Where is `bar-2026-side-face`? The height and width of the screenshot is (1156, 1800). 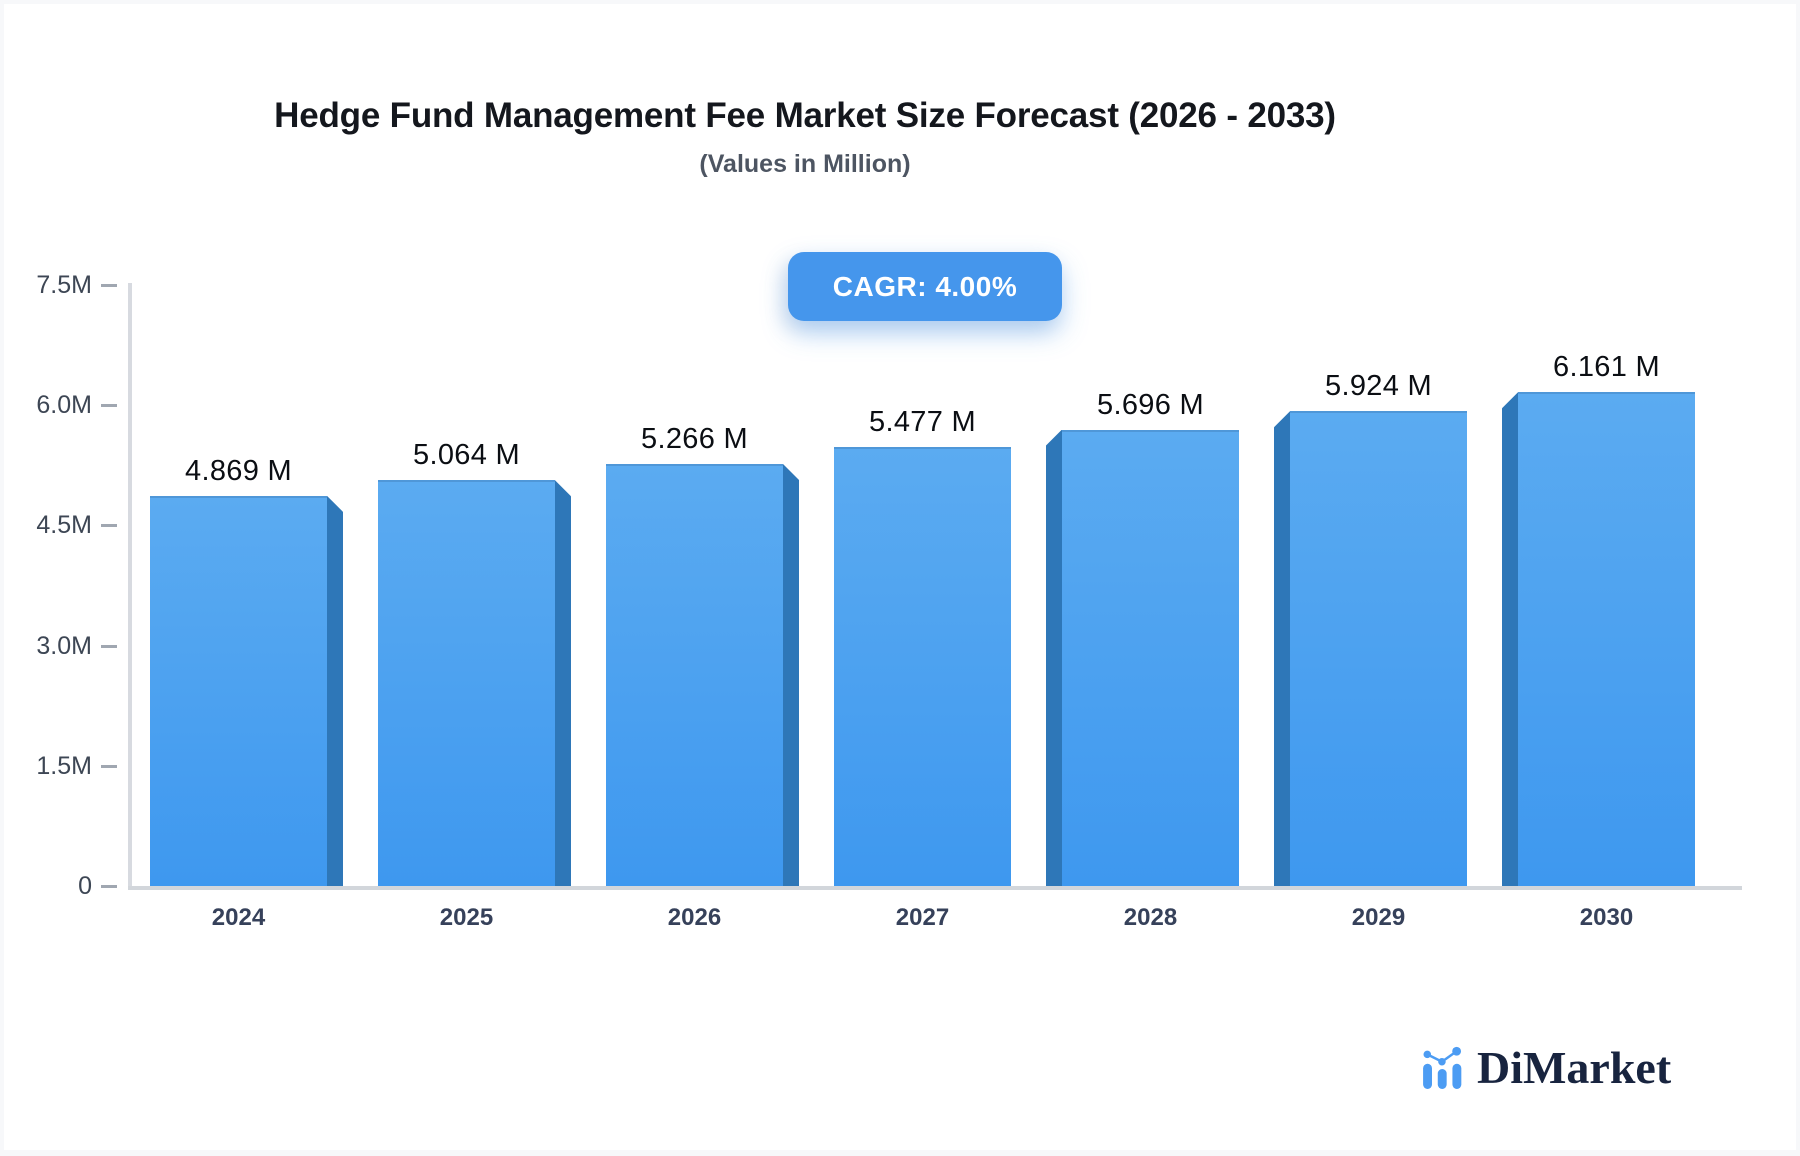 bar-2026-side-face is located at coordinates (791, 675).